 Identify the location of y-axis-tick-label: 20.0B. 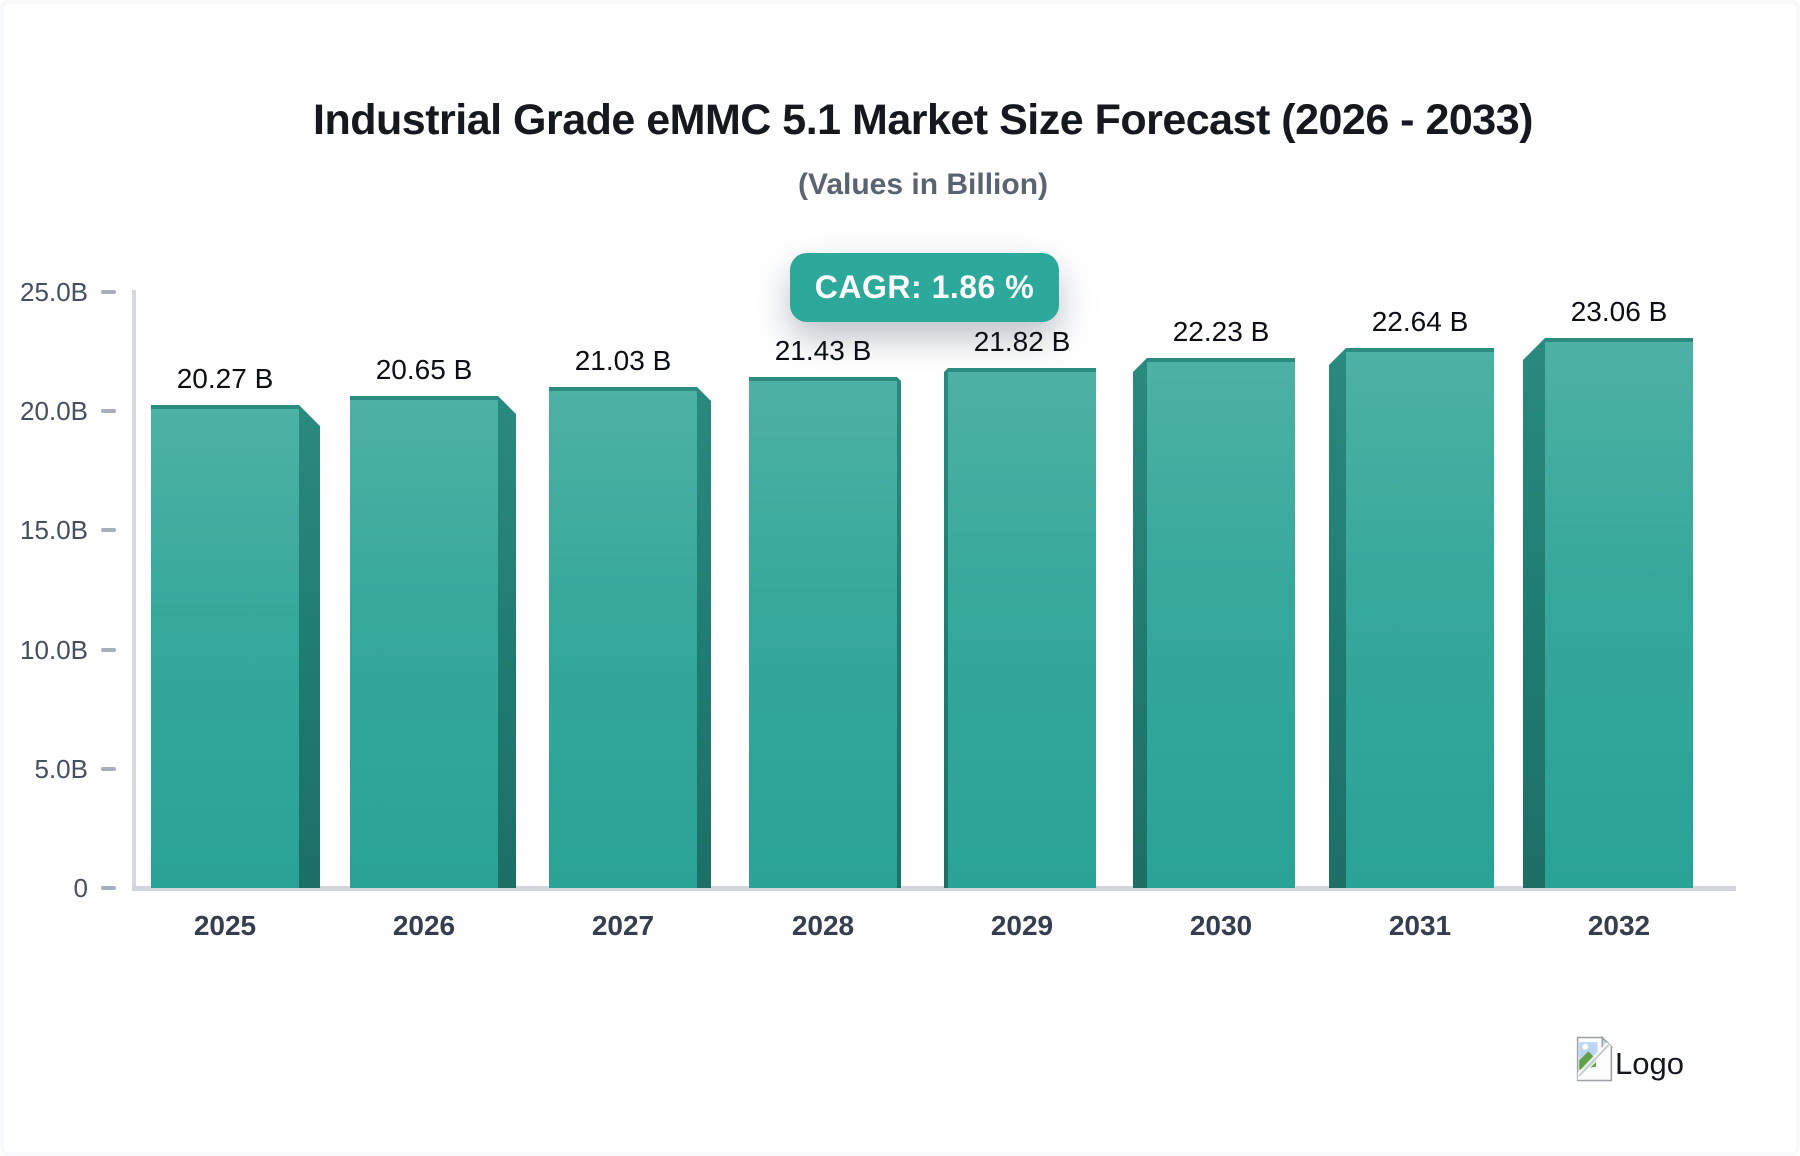
(54, 411).